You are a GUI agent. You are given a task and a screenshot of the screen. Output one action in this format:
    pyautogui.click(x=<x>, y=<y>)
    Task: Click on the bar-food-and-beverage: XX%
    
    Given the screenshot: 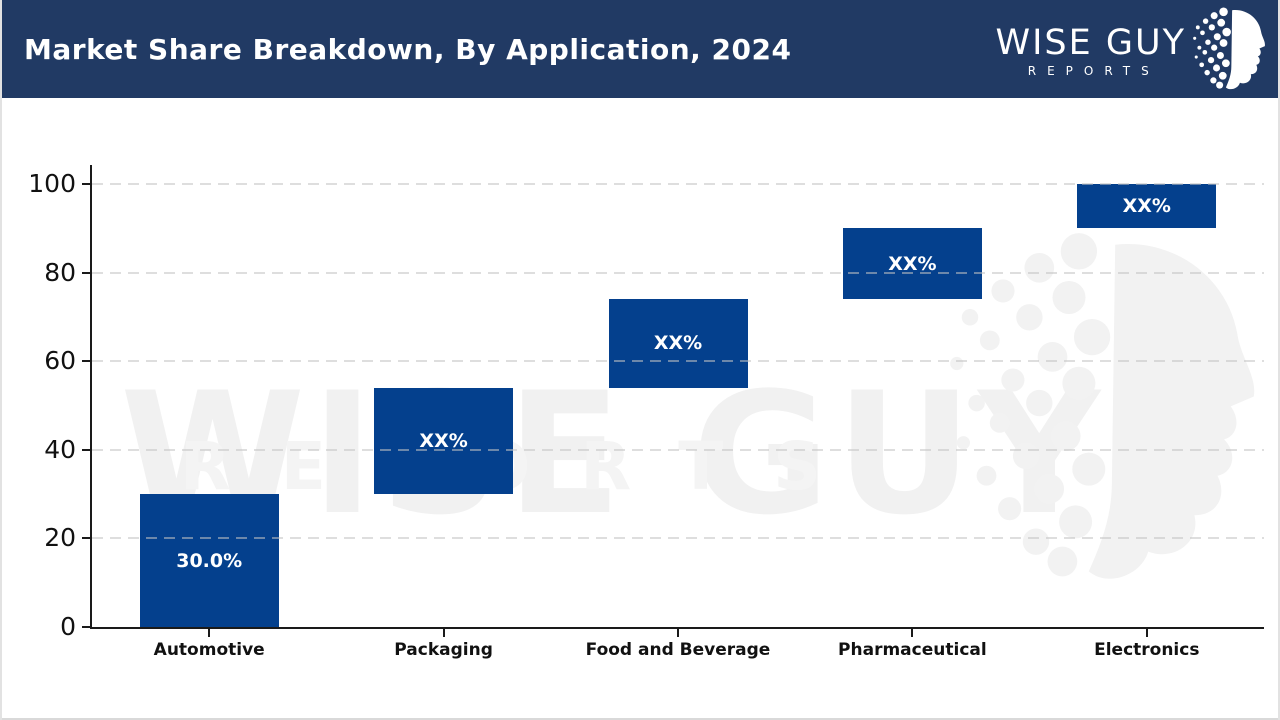 What is the action you would take?
    pyautogui.click(x=678, y=343)
    